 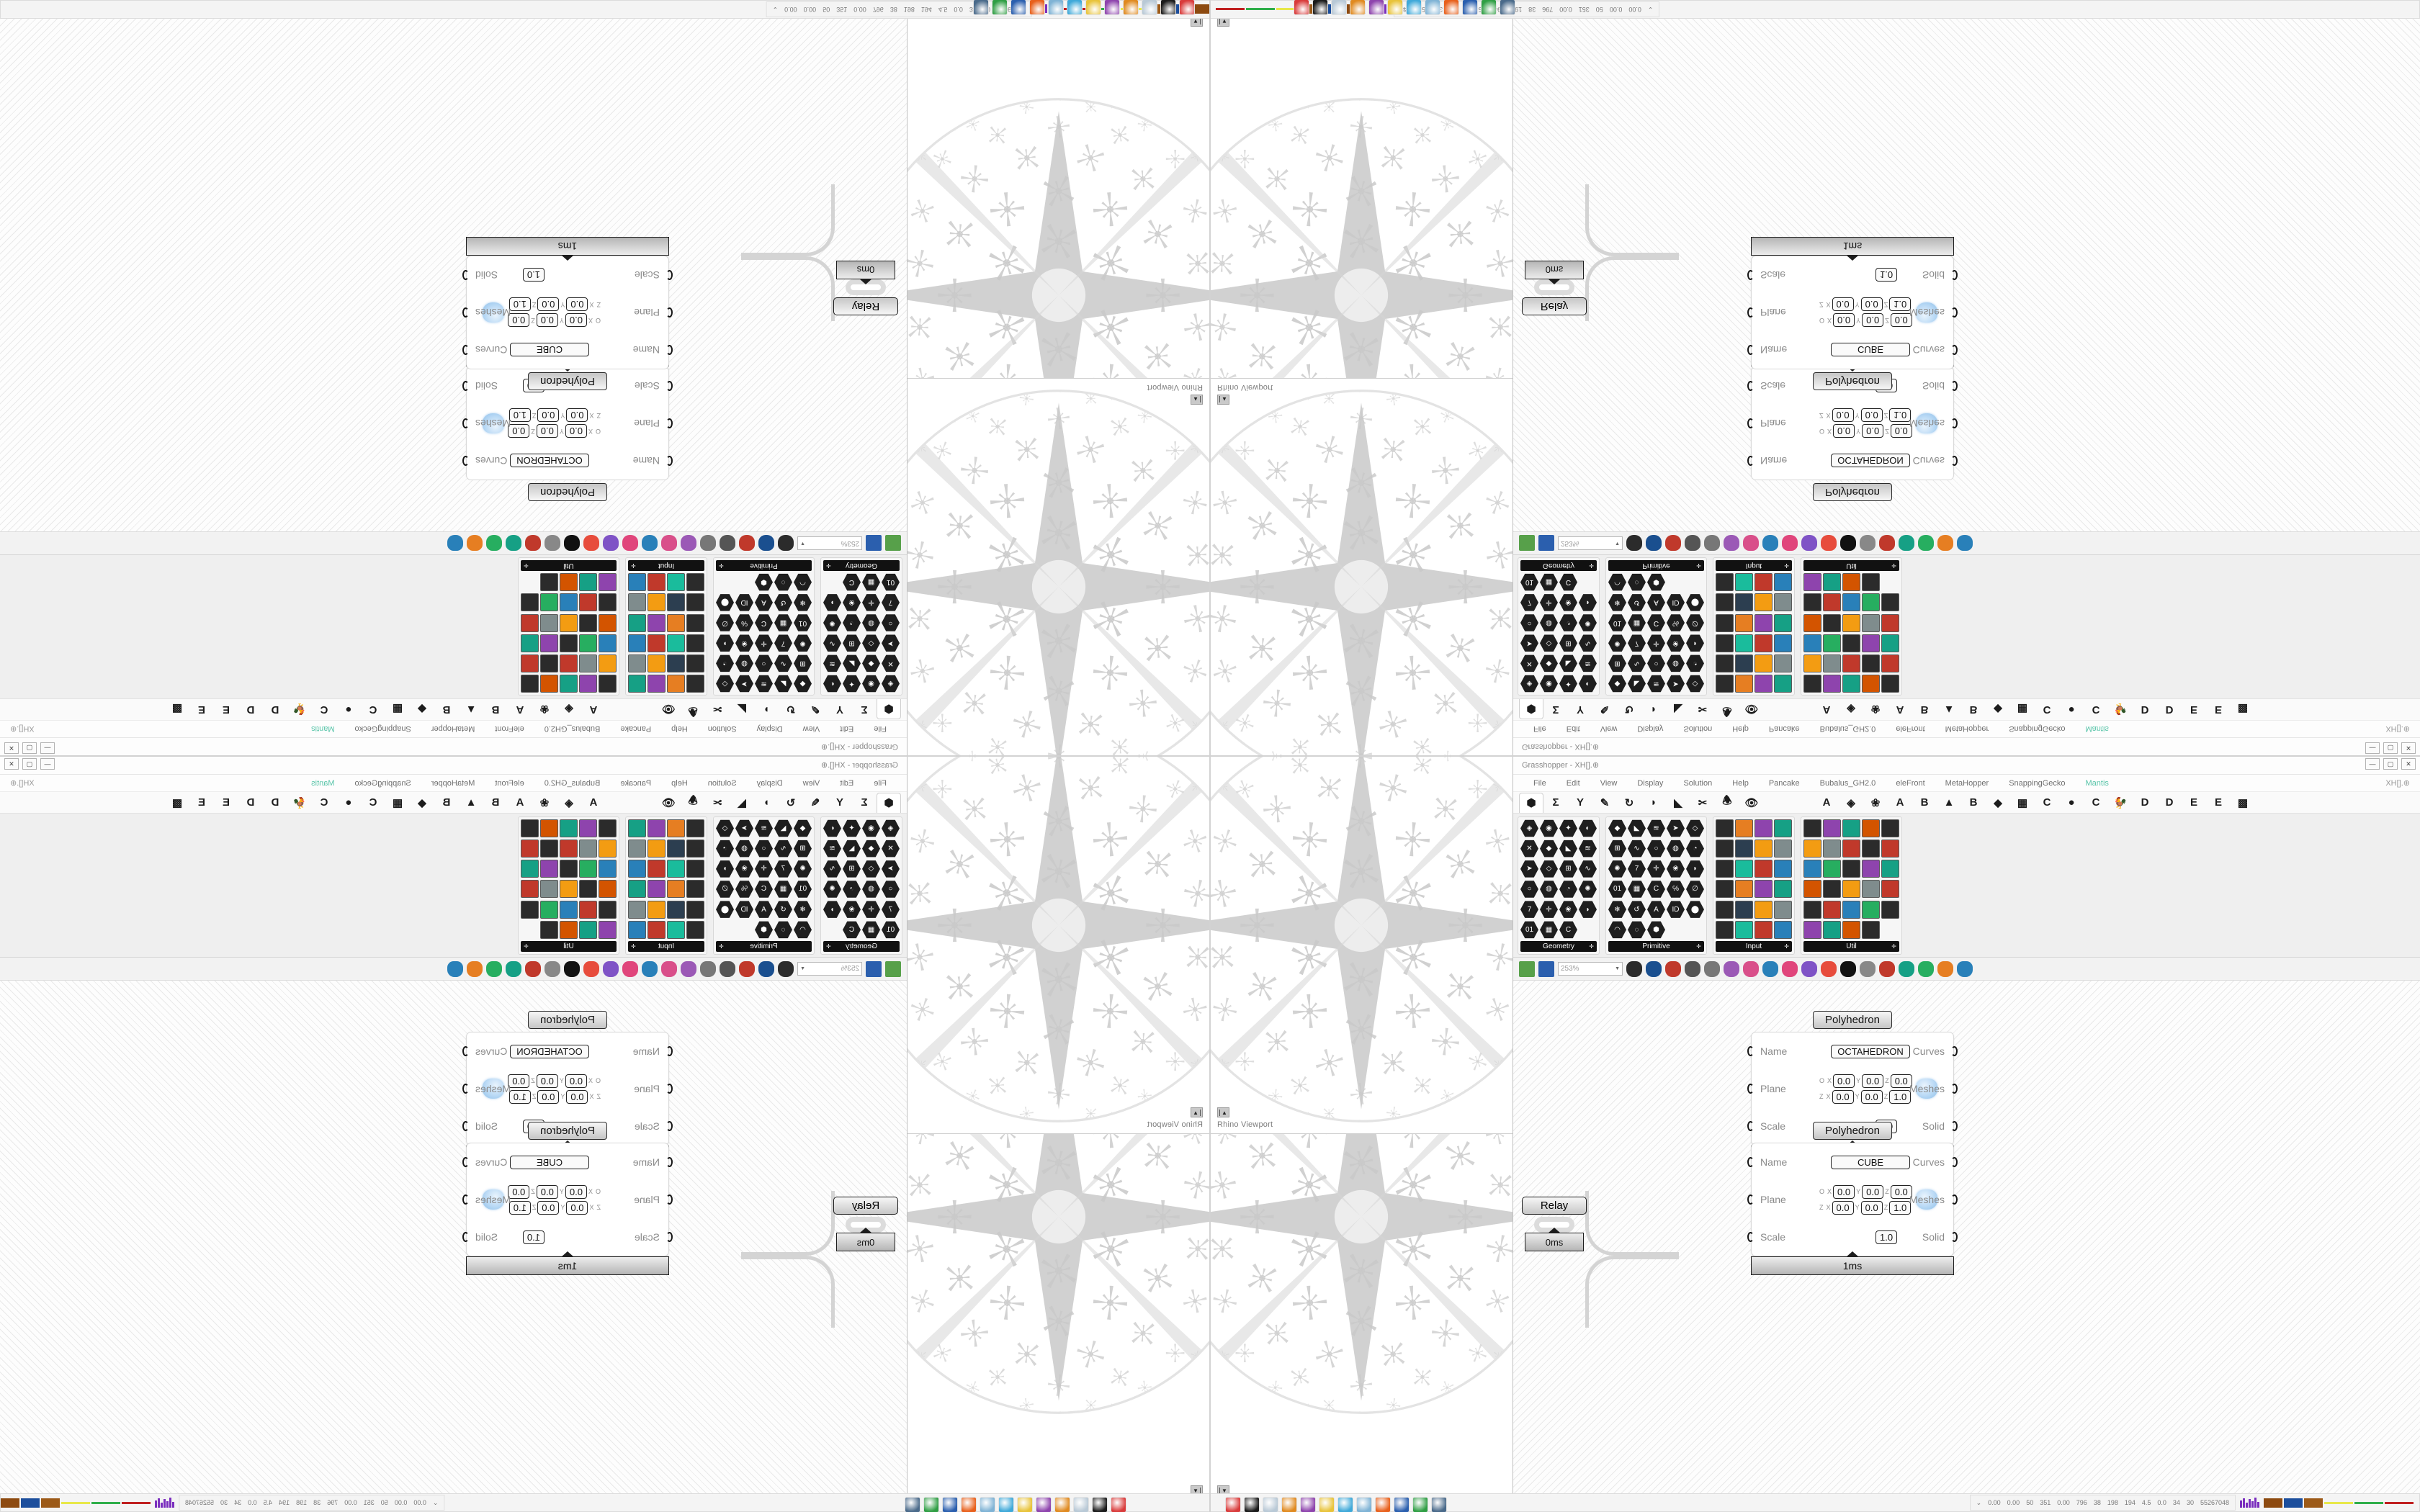 I want to click on ribbon-icon: ➤, so click(x=891, y=643).